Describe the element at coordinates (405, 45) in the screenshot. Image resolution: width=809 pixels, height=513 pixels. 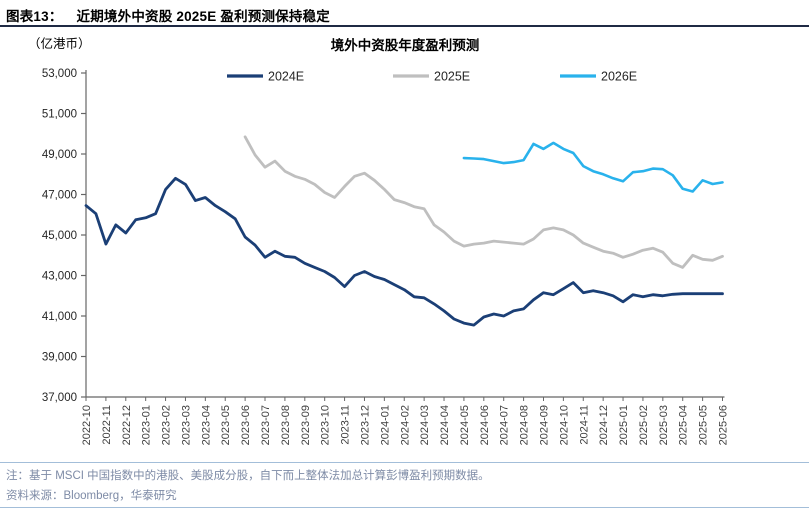
I see `chart-title: 境外中资股年度盈利预测` at that location.